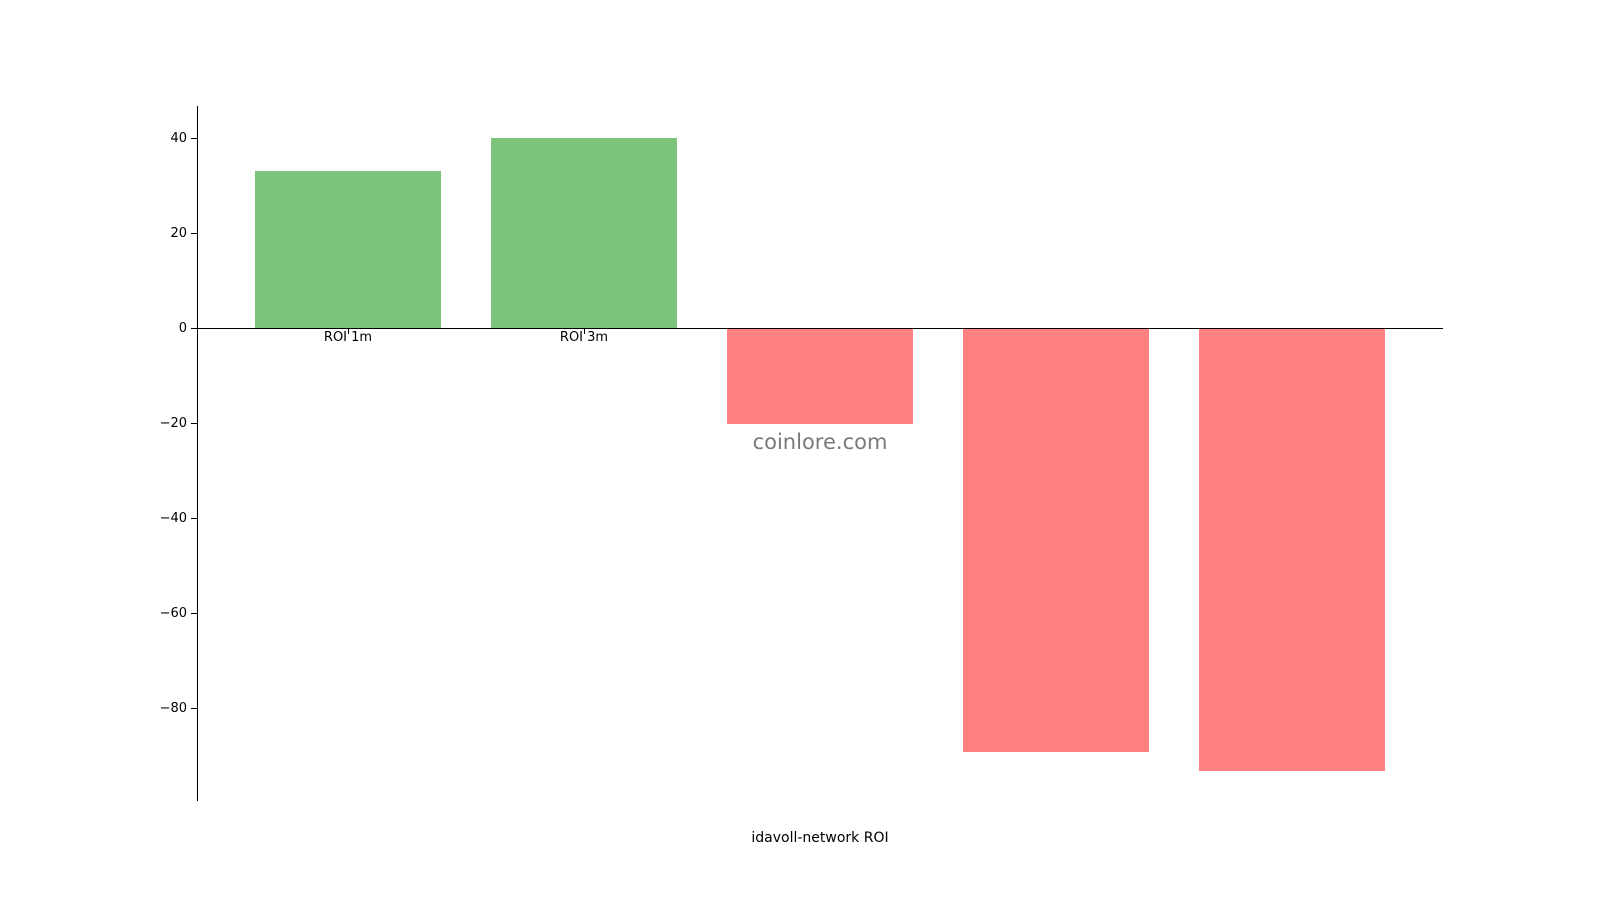 This screenshot has height=900, width=1600. What do you see at coordinates (173, 423) in the screenshot?
I see `y-tick-label: −20` at bounding box center [173, 423].